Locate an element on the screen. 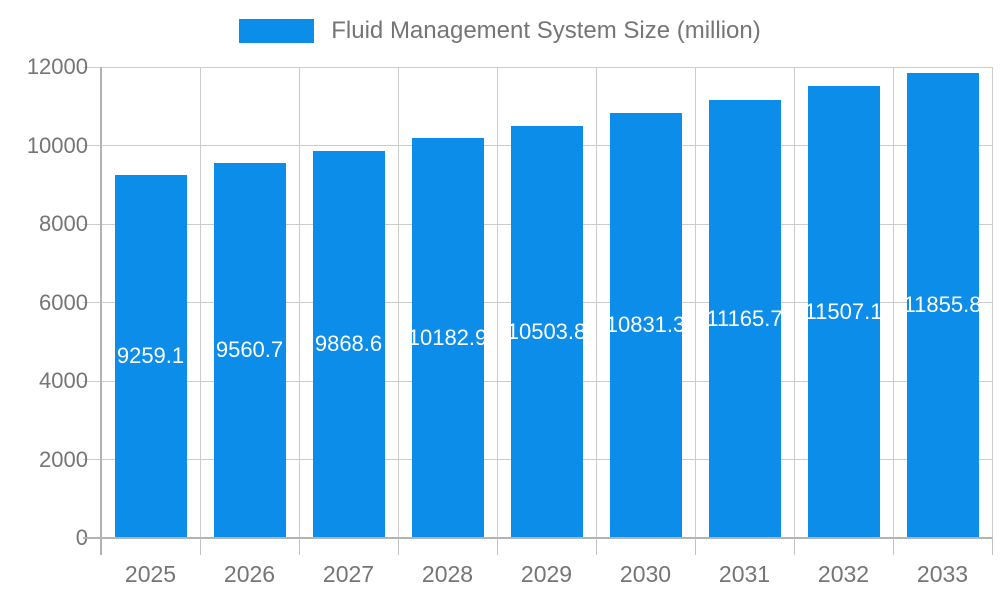 This screenshot has width=1000, height=600. bar-value-label: 10831.3 is located at coordinates (645, 325).